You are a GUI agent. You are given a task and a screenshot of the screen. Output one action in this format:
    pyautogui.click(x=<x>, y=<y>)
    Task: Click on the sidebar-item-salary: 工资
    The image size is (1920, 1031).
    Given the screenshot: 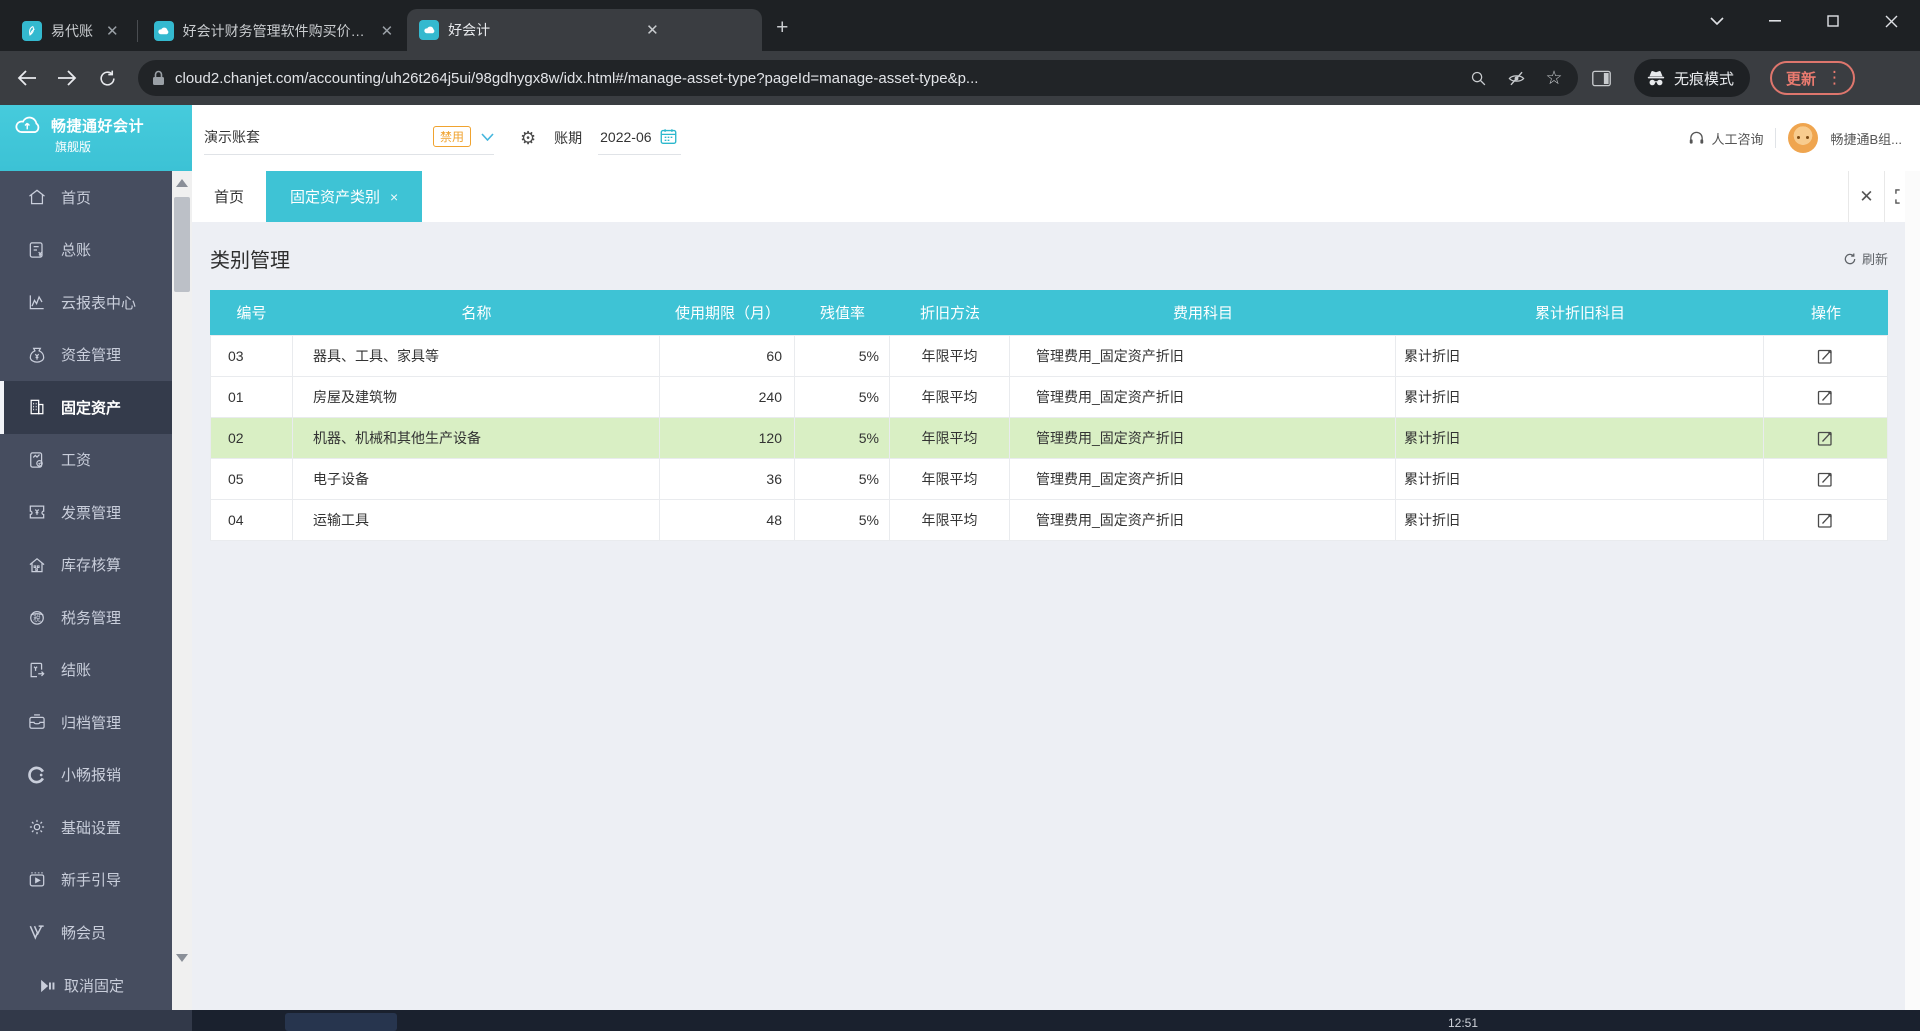 What is the action you would take?
    pyautogui.click(x=86, y=460)
    